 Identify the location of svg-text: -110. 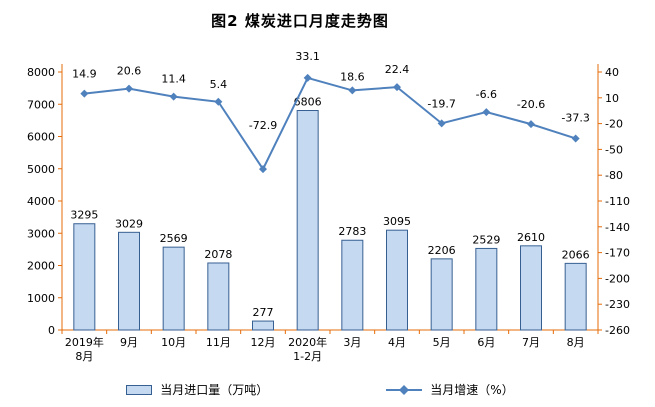
(617, 201).